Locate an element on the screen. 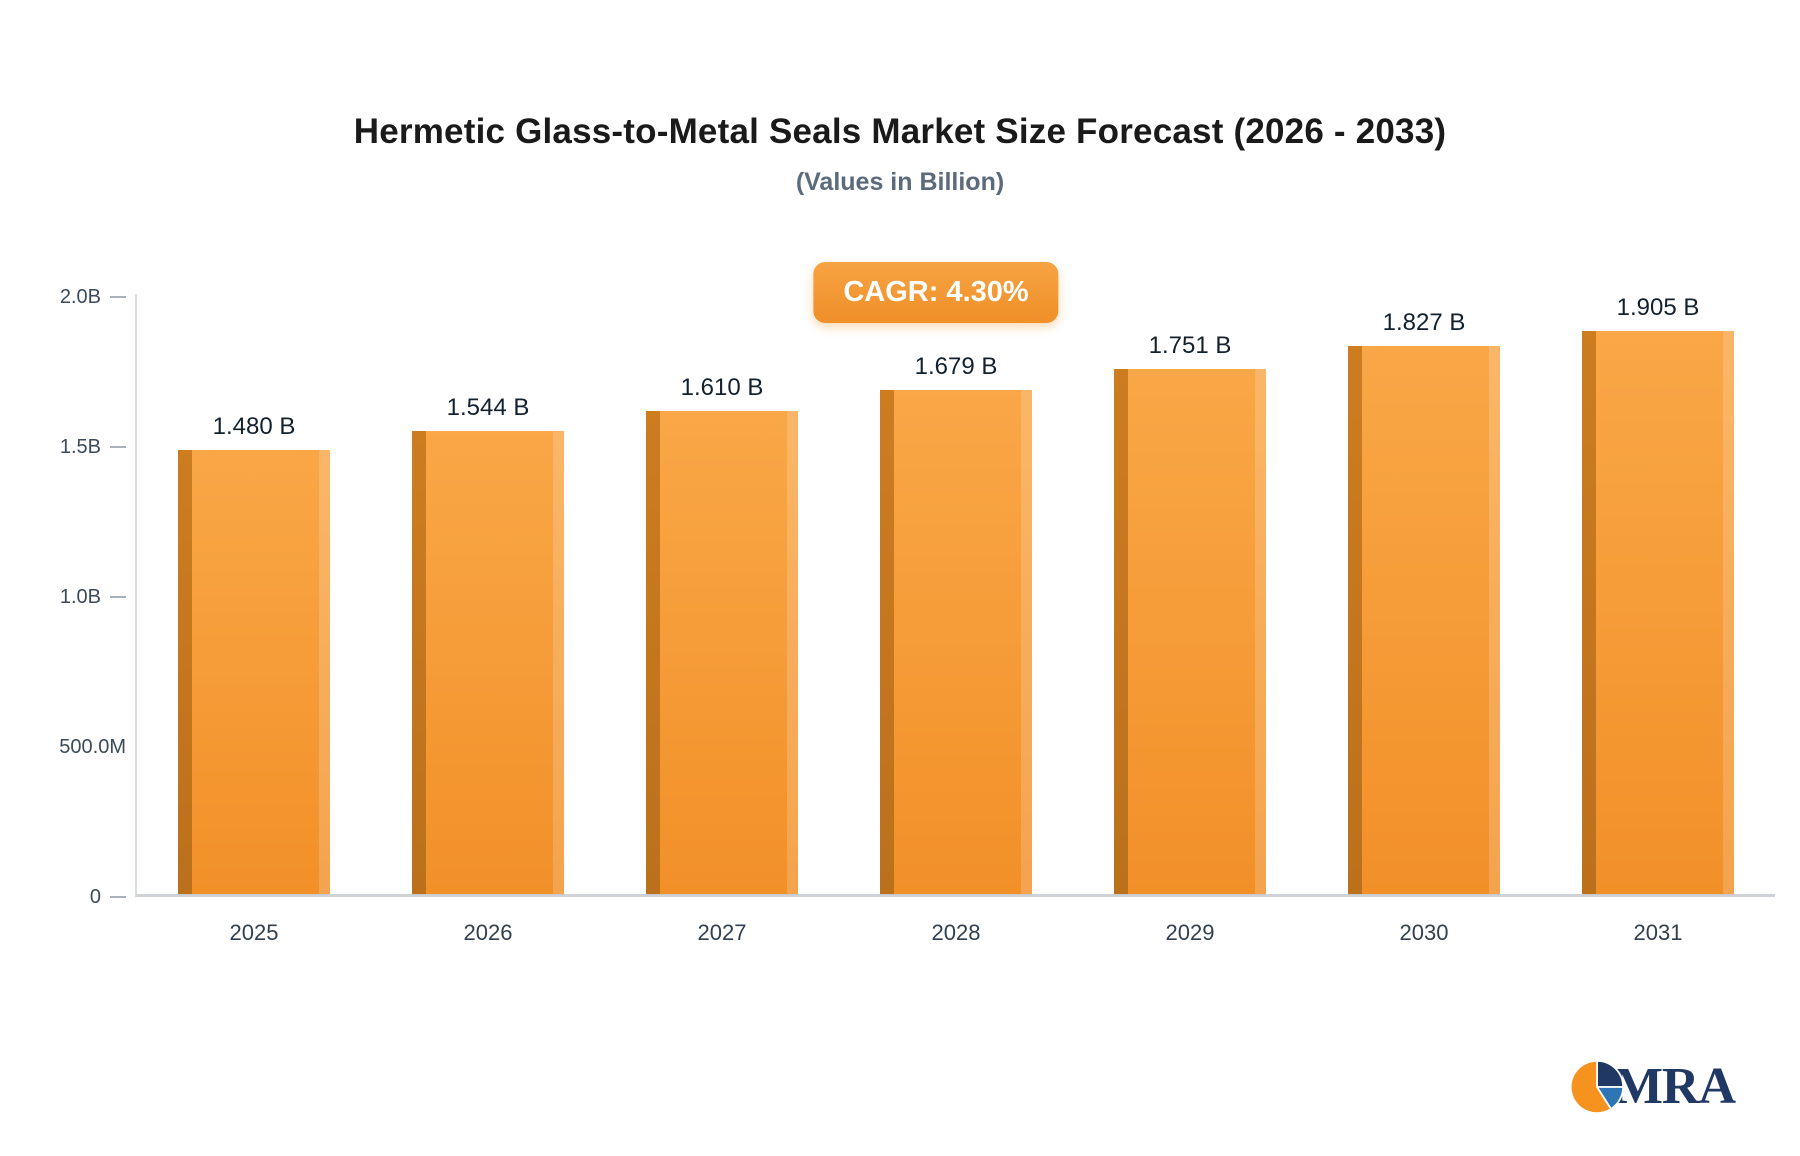 The image size is (1800, 1156). y-axis-tick: 1.5B is located at coordinates (93, 447).